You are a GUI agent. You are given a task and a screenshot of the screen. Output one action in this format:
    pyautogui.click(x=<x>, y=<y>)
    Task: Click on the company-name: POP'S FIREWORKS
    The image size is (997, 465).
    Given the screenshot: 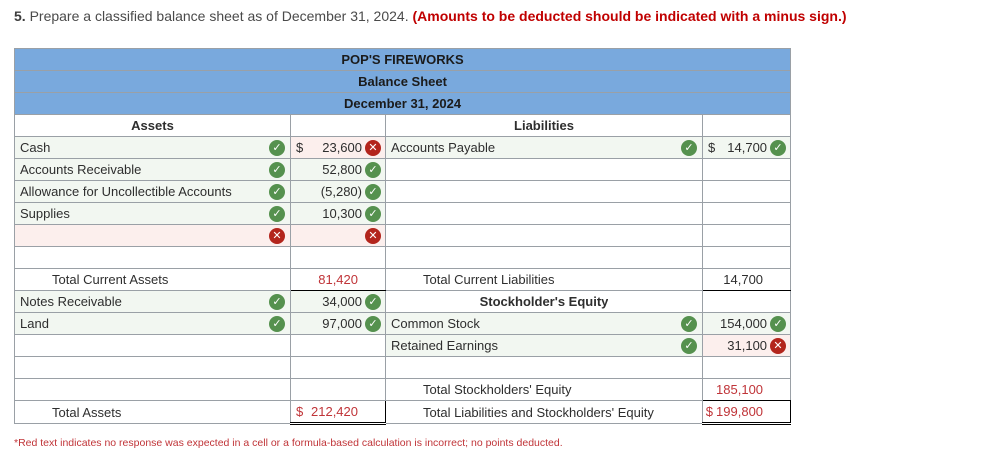 What is the action you would take?
    pyautogui.click(x=402, y=59)
    